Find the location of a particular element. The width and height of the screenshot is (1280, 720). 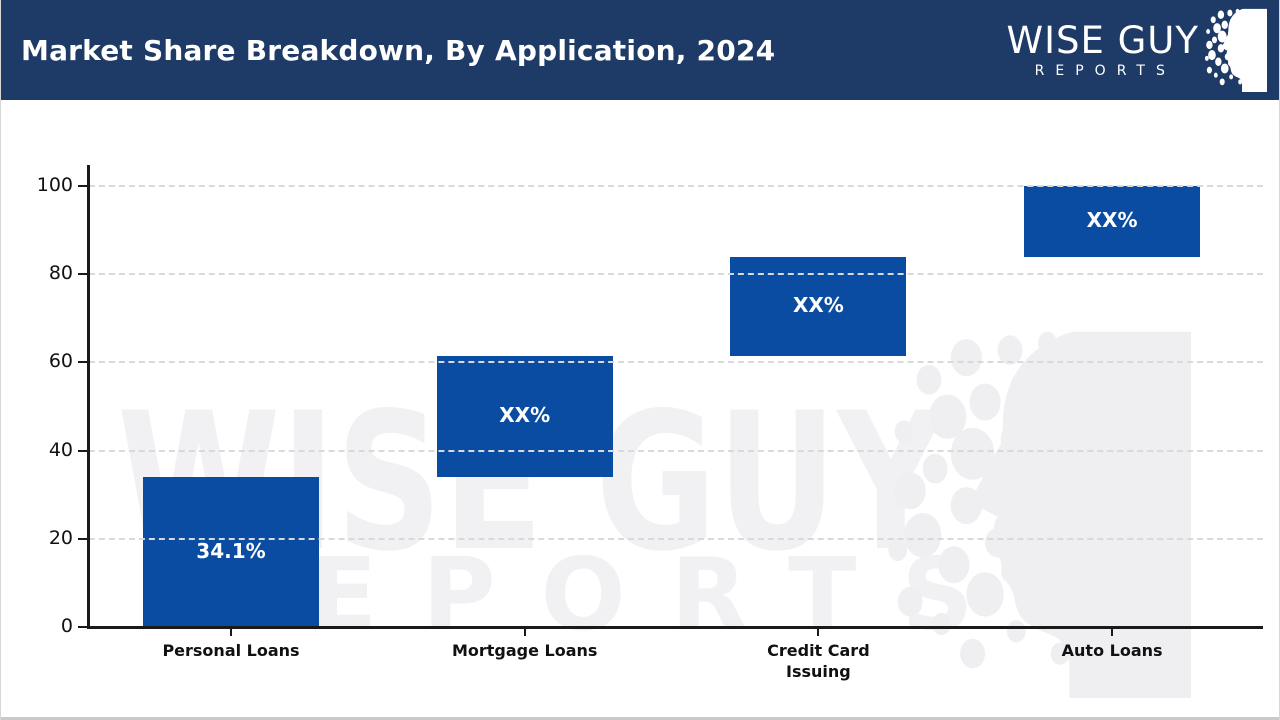

x-tick-label: Credit Card Issuing is located at coordinates (818, 661).